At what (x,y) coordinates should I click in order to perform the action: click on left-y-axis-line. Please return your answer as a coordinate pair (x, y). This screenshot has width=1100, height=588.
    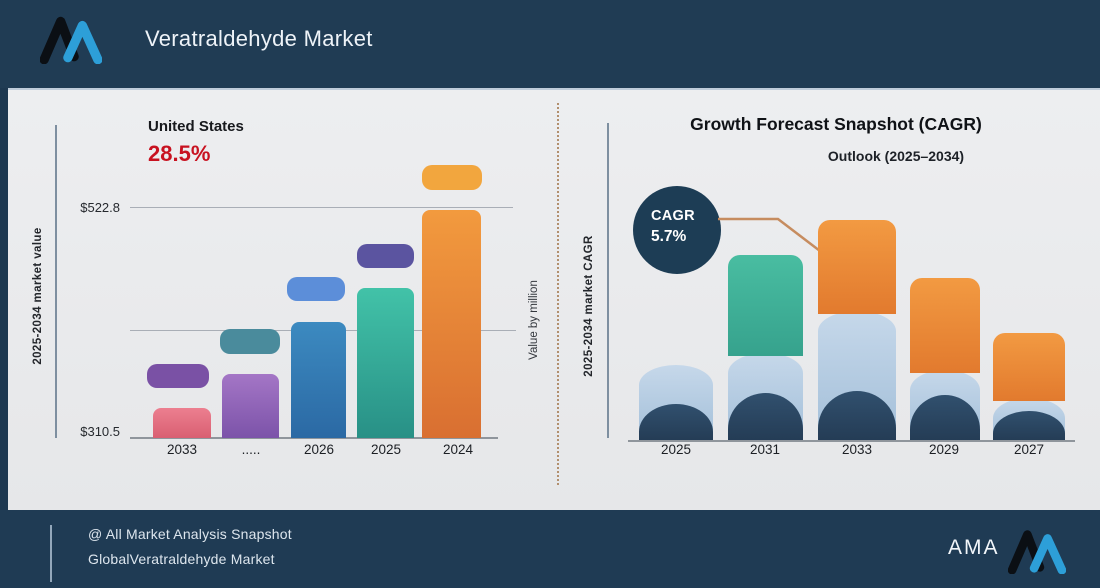
    Looking at the image, I should click on (56, 281).